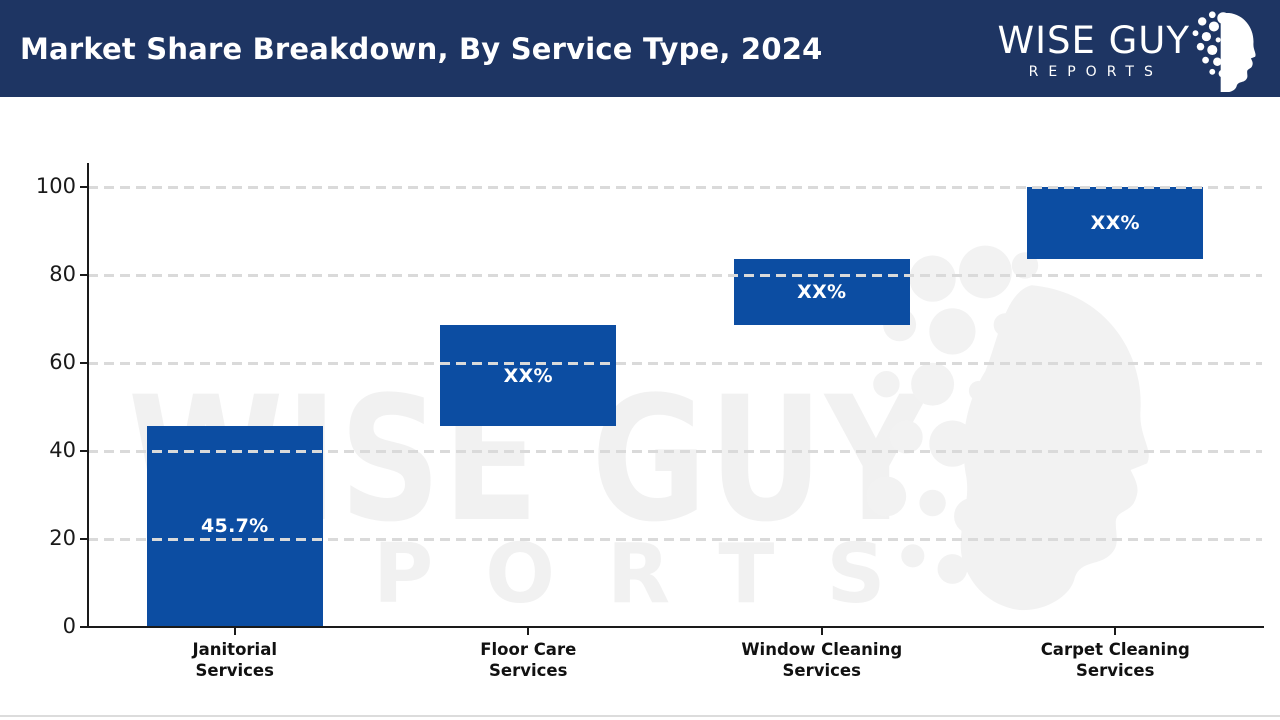 The image size is (1280, 720). Describe the element at coordinates (1224, 51) in the screenshot. I see `logo-head-icon` at that location.